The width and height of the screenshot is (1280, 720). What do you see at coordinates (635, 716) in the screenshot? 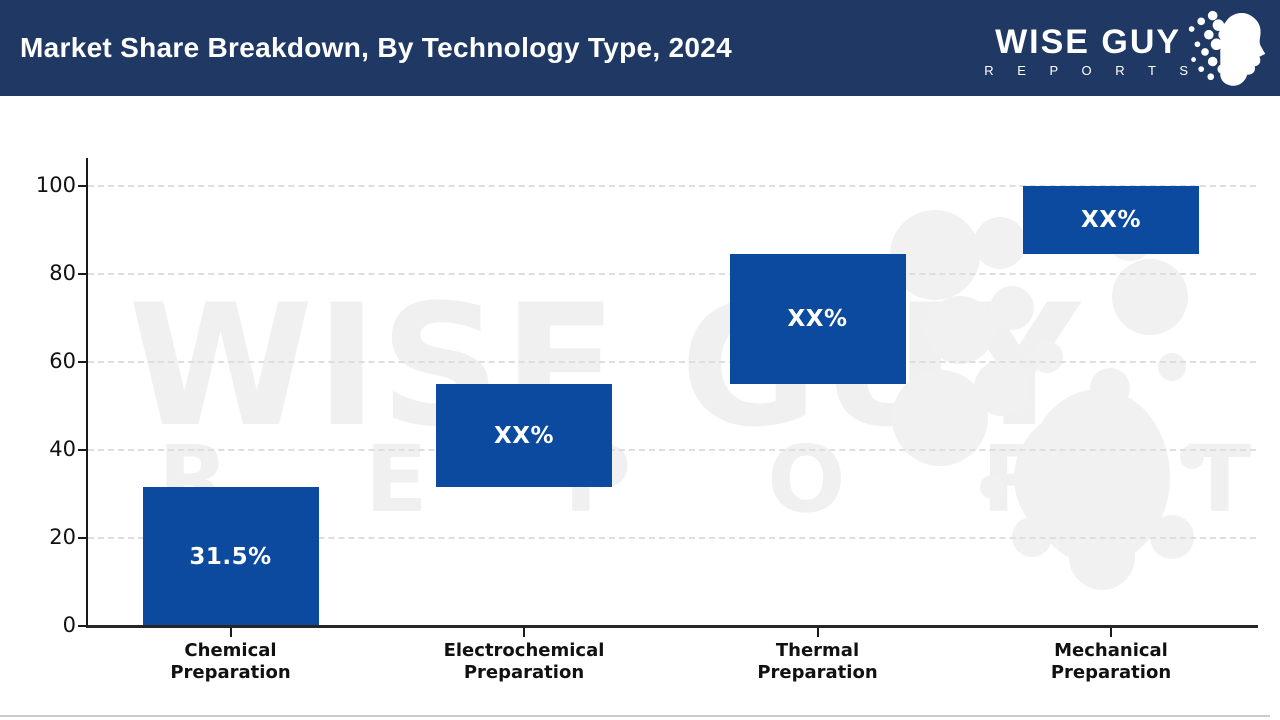
I see `bottom-divider-line` at bounding box center [635, 716].